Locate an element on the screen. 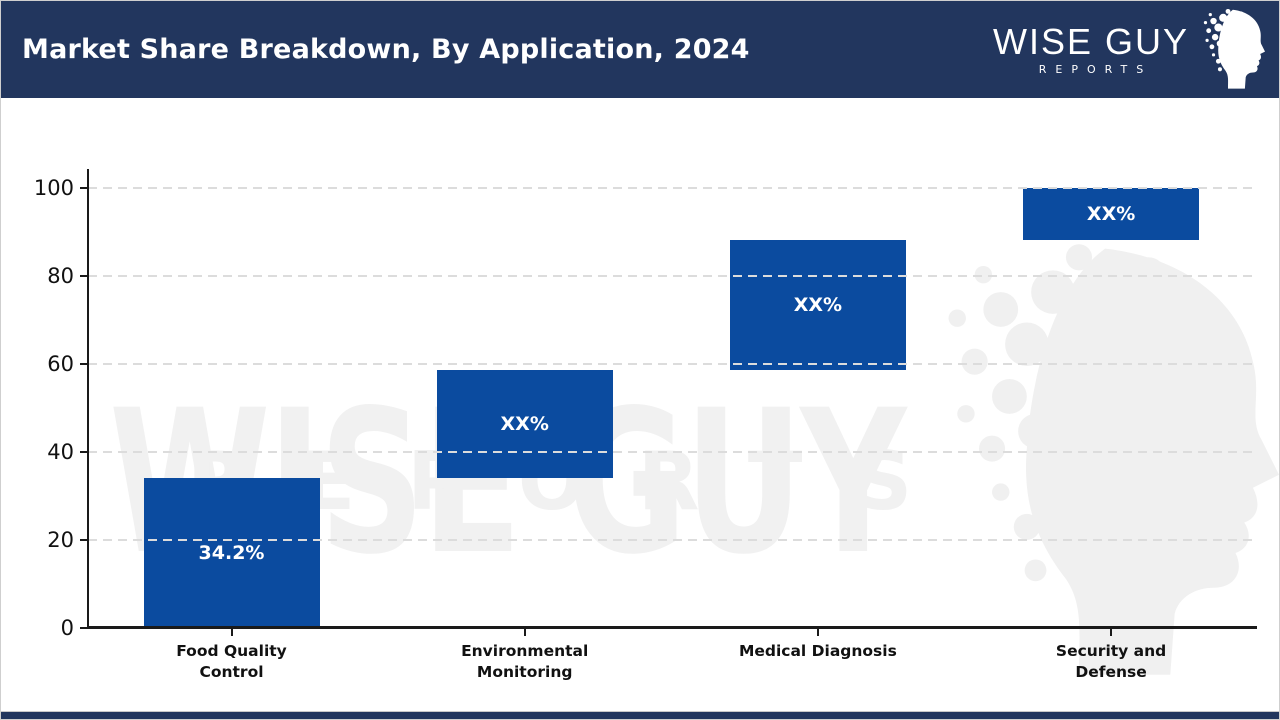 This screenshot has width=1280, height=720. category-label-food-quality-control: Food Quality Control is located at coordinates (232, 661).